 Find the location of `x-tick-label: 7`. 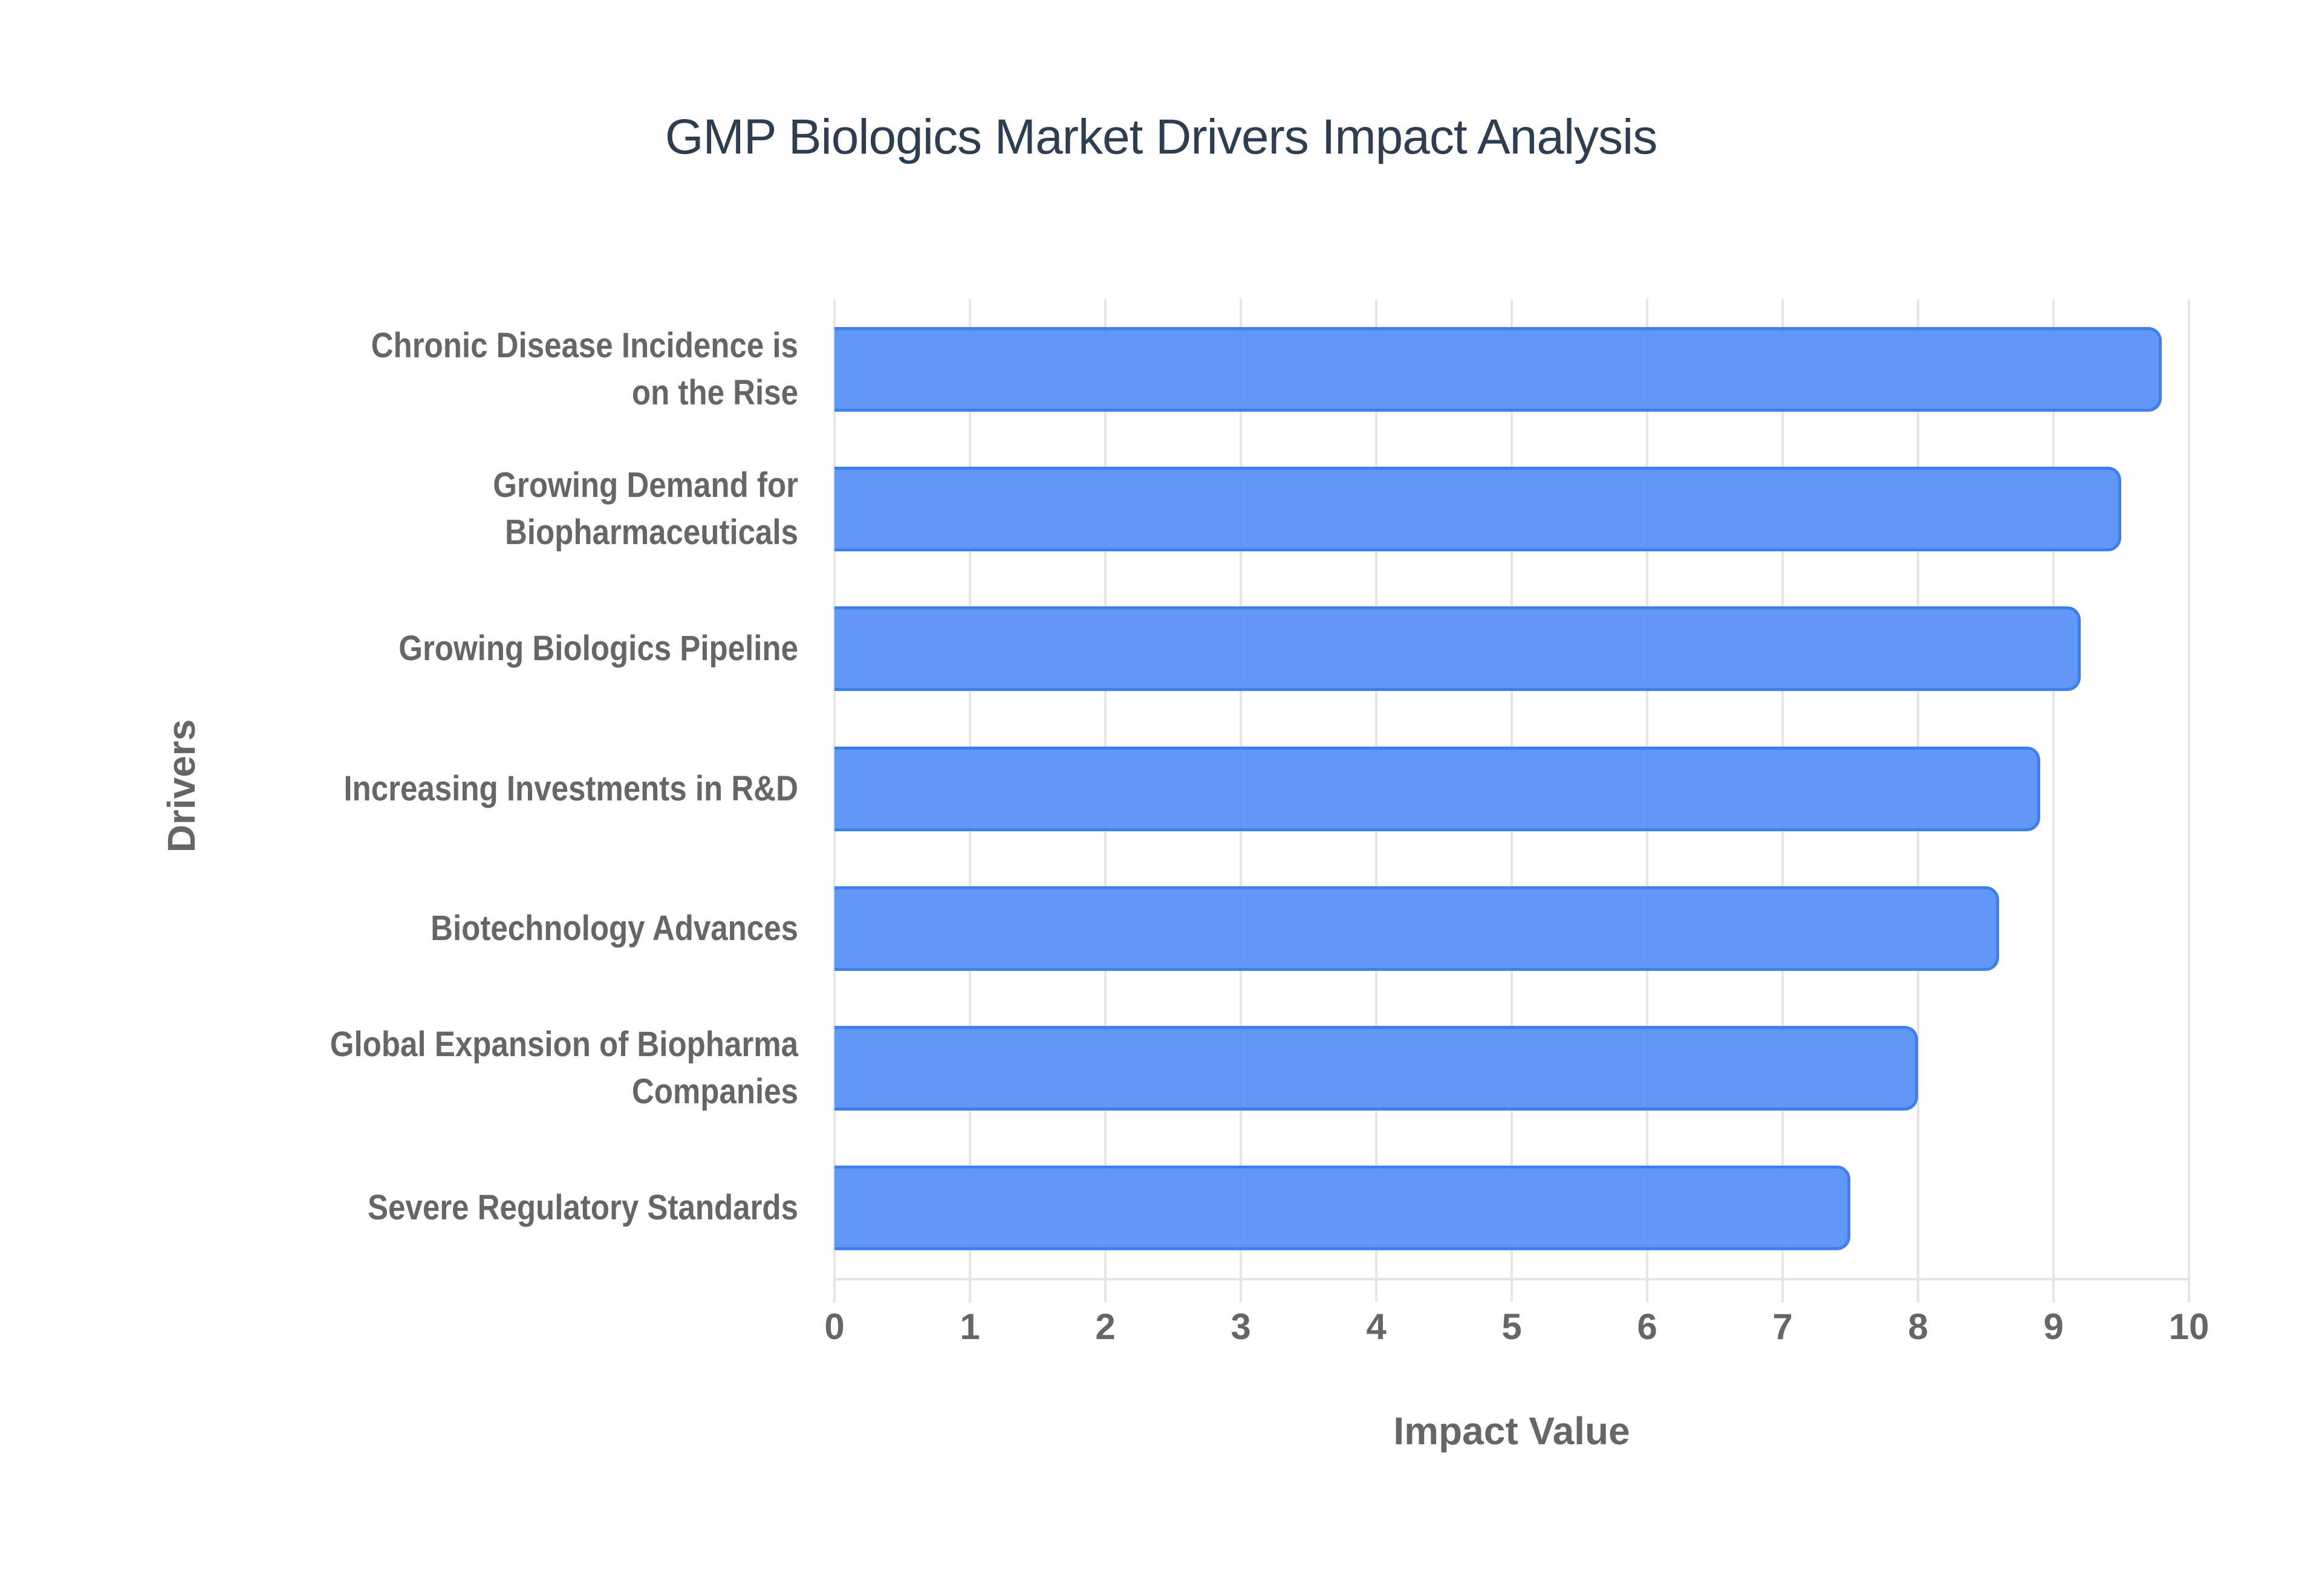

x-tick-label: 7 is located at coordinates (1783, 1326).